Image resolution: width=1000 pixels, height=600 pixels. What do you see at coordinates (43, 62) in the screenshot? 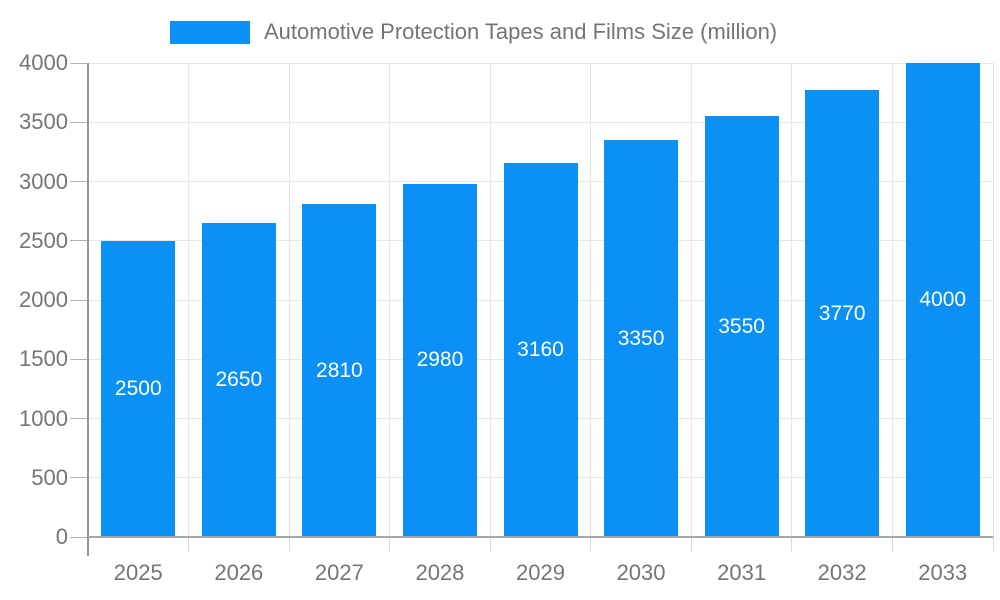
I see `y-axis-label: 4000` at bounding box center [43, 62].